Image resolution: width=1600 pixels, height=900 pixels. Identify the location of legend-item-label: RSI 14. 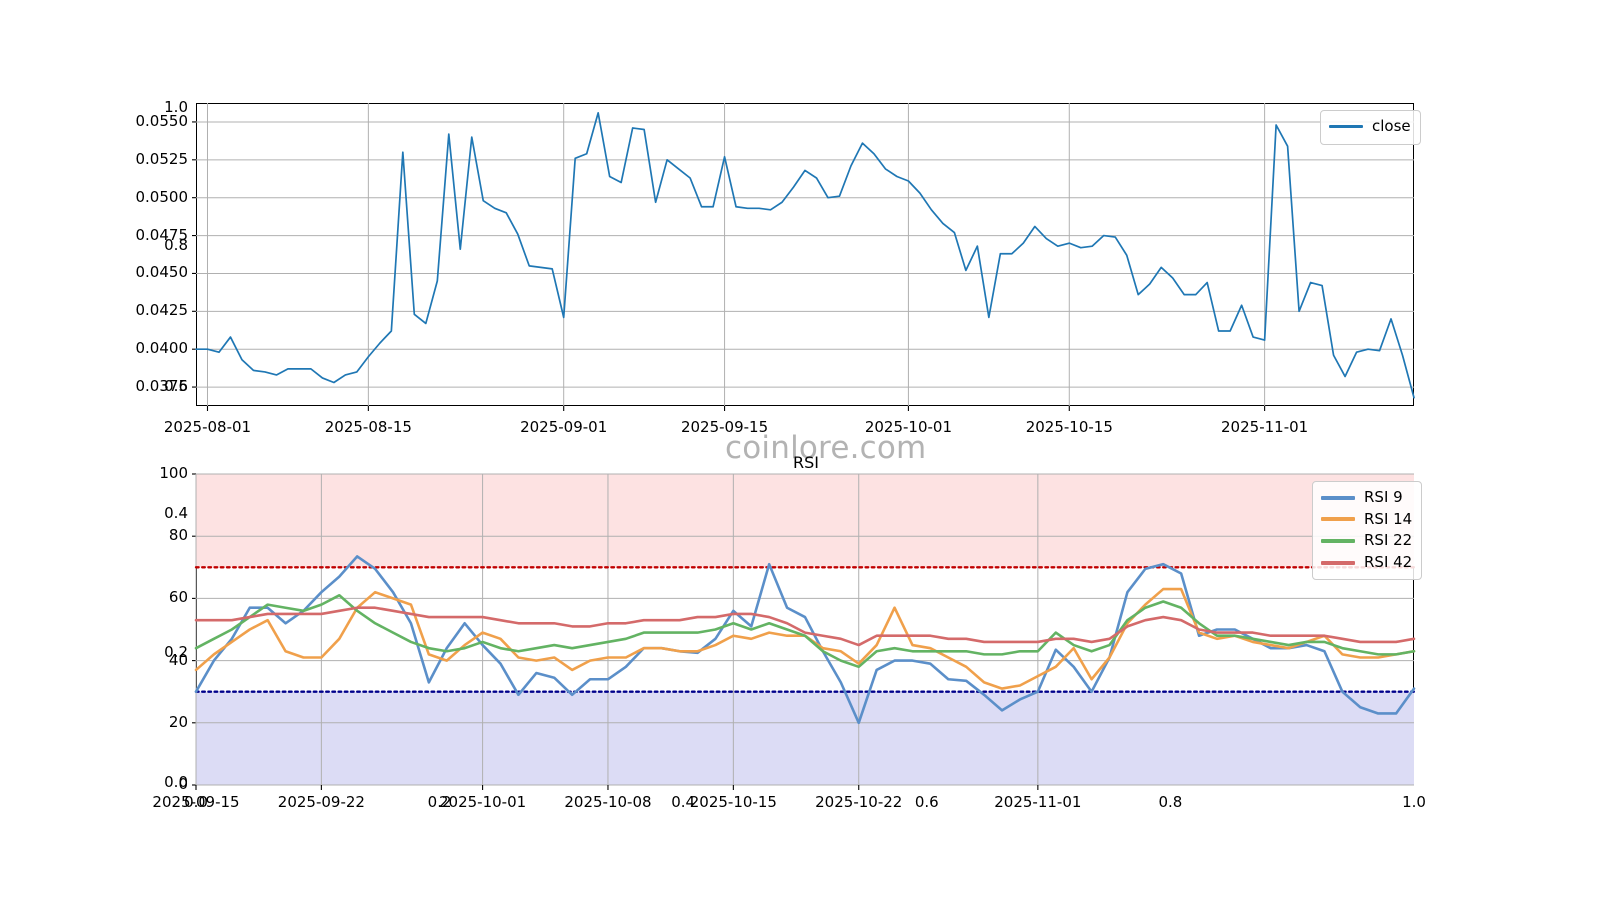
(1388, 518).